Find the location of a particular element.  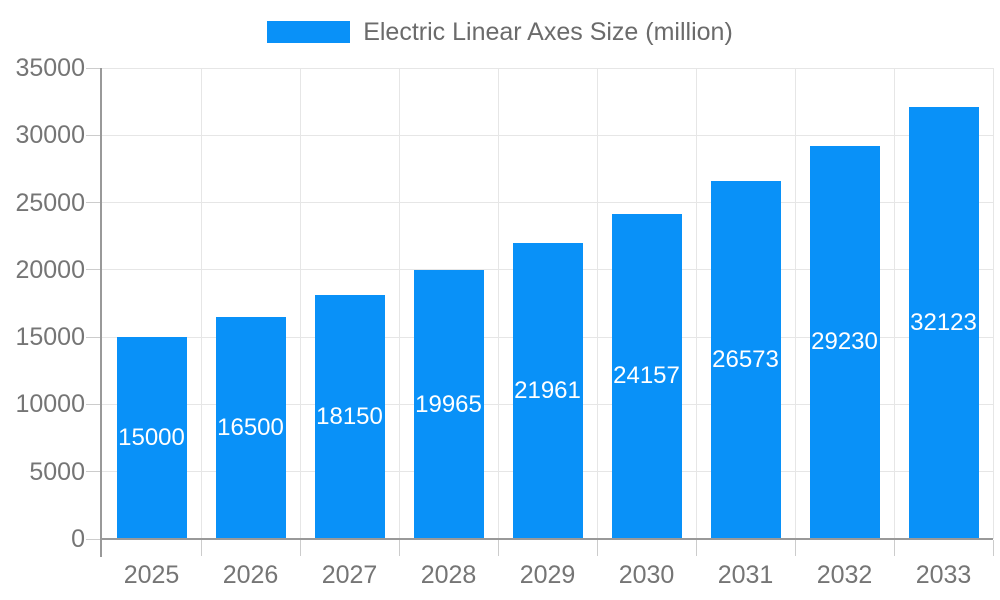

bar-value-label: 18150 is located at coordinates (349, 416).